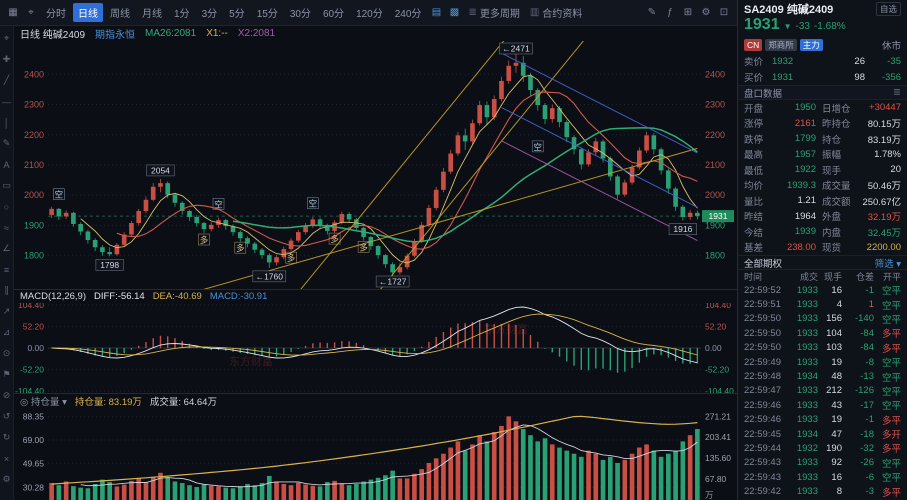 The height and width of the screenshot is (500, 907). What do you see at coordinates (822, 362) in the screenshot?
I see `tick-row: 22:59:49 1933 19 -8 空平` at bounding box center [822, 362].